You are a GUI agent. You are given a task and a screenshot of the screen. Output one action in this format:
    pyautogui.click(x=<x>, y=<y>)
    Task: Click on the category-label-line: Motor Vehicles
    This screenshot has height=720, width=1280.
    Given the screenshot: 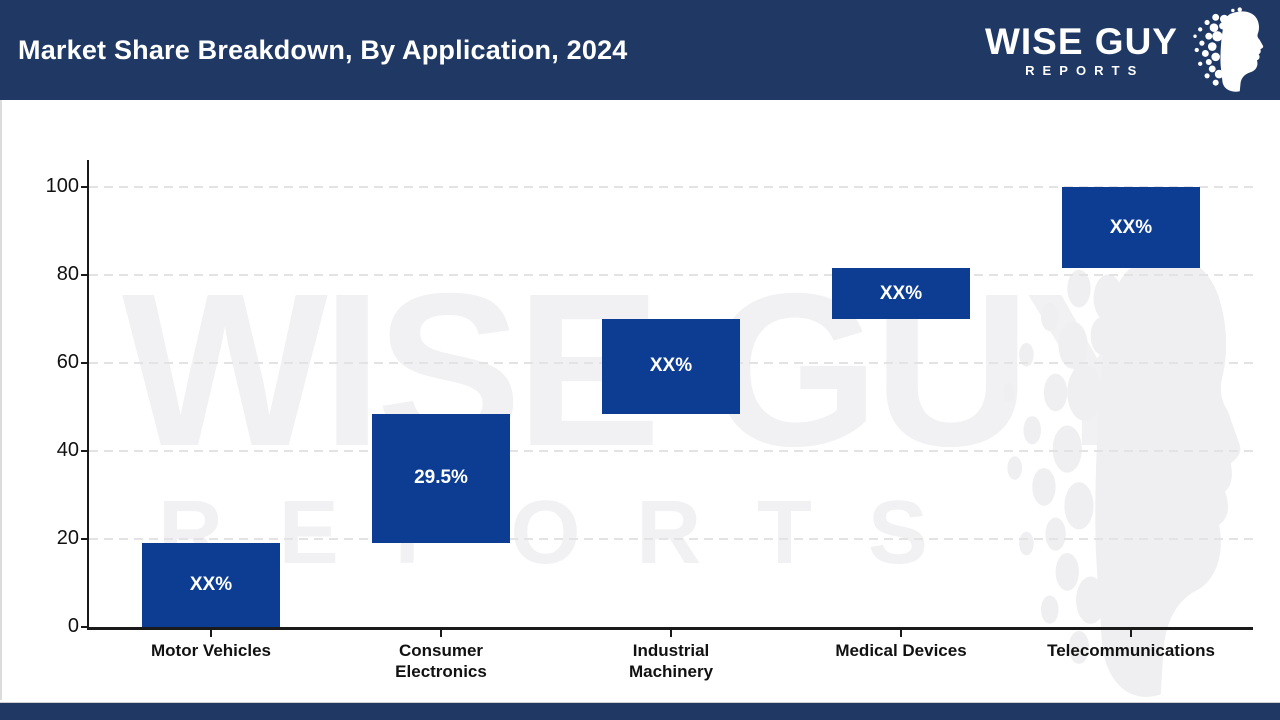 What is the action you would take?
    pyautogui.click(x=211, y=650)
    